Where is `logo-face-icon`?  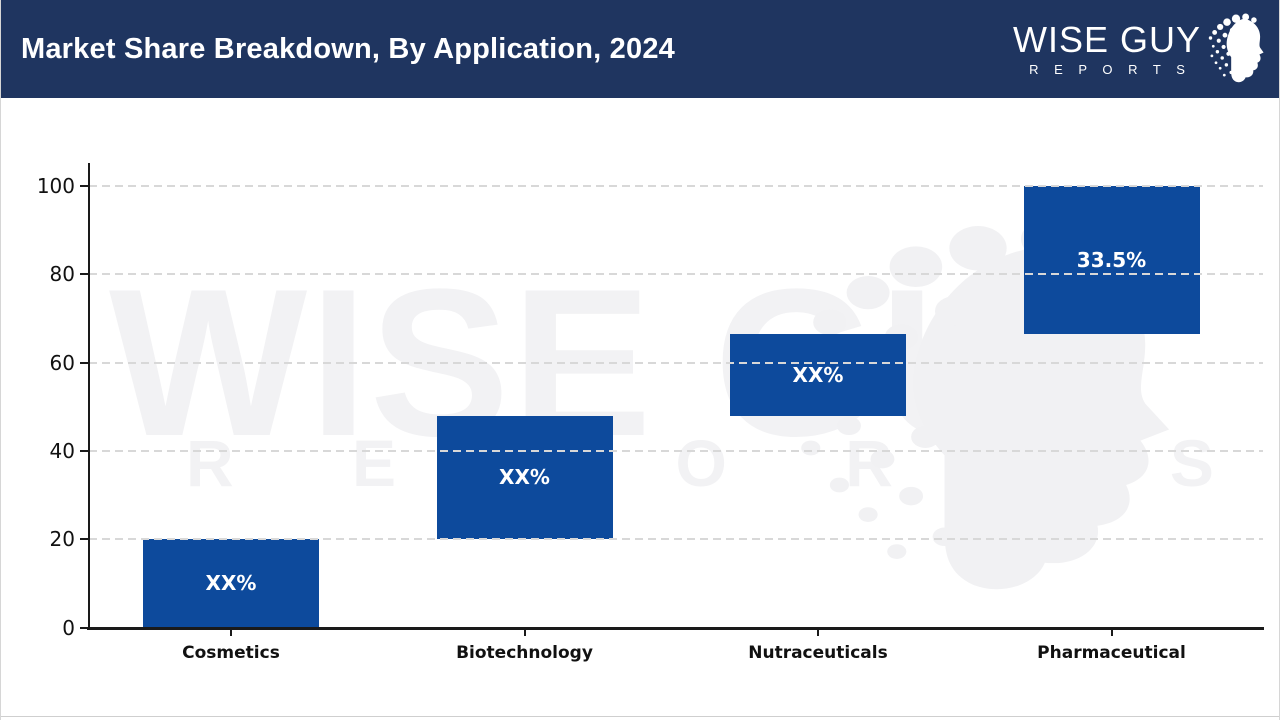
logo-face-icon is located at coordinates (1236, 48).